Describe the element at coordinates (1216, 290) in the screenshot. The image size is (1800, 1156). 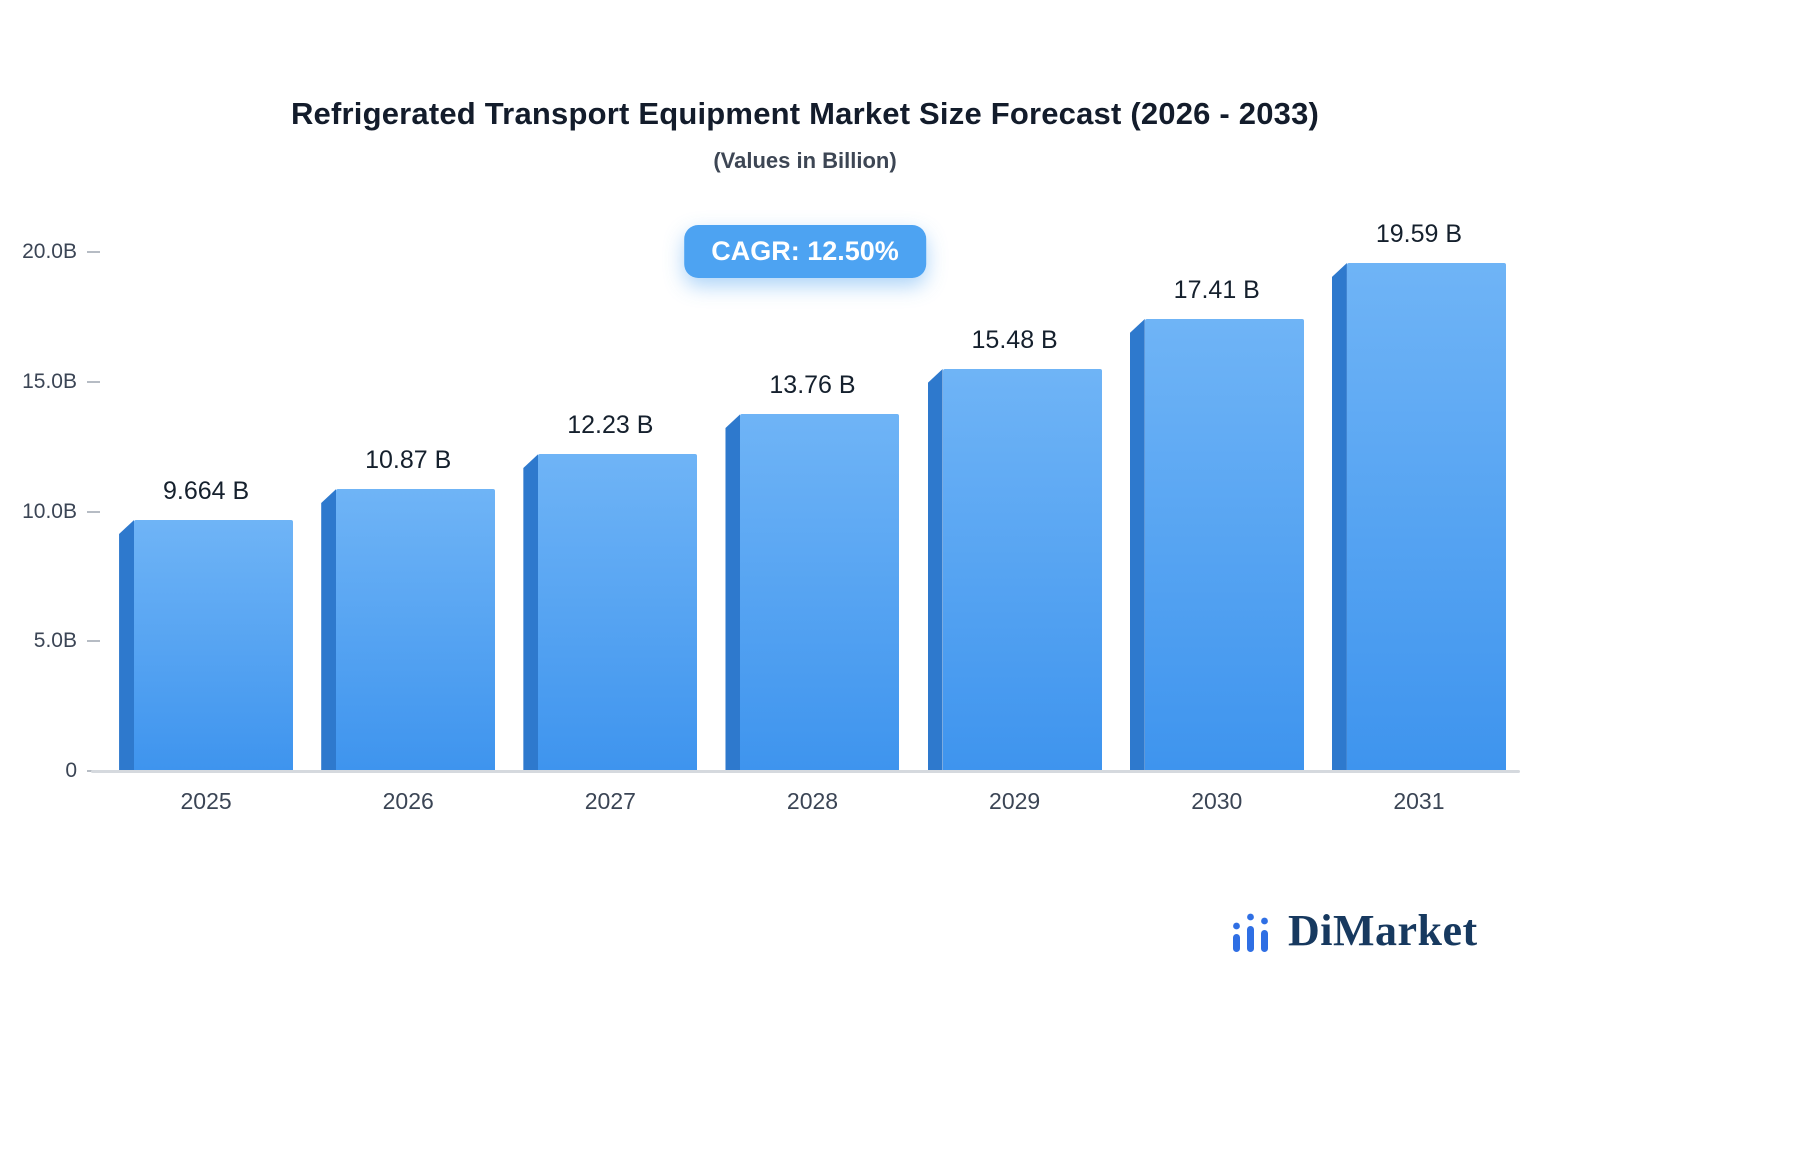
I see `bar-value-label: 17.41 B` at that location.